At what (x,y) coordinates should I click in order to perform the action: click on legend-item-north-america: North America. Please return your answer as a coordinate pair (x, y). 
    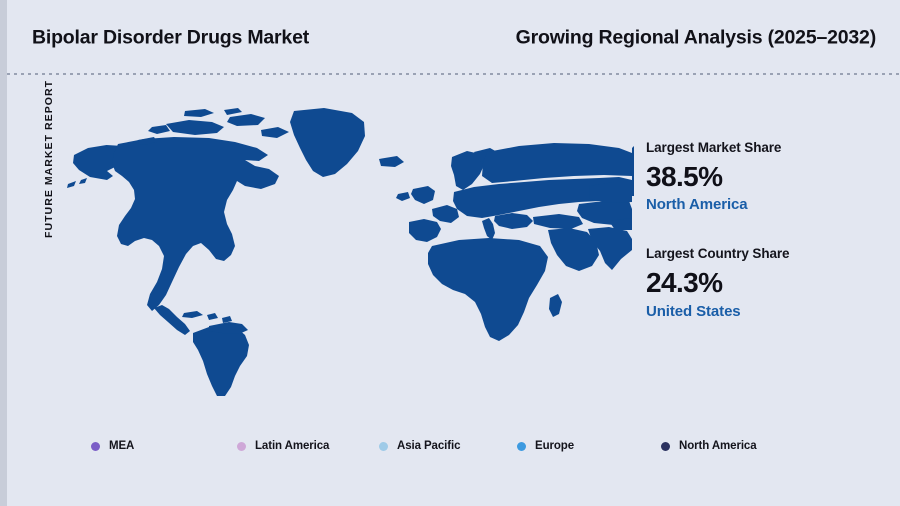
    Looking at the image, I should click on (709, 446).